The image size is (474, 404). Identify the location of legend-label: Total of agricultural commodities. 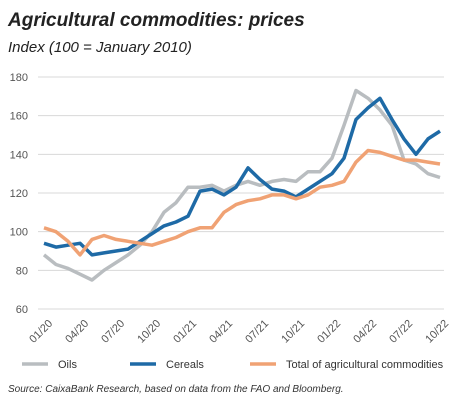
(365, 365).